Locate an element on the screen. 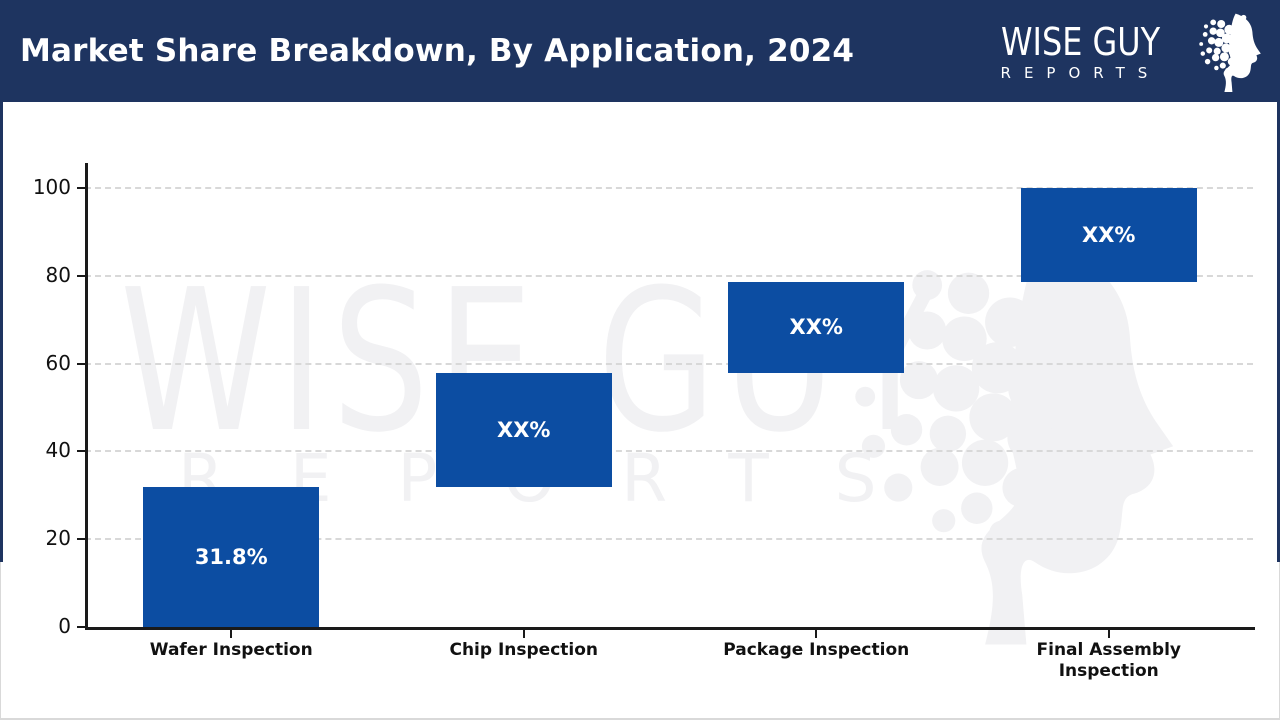 The image size is (1280, 720). x-tick-label-package-inspection: Package Inspection is located at coordinates (816, 650).